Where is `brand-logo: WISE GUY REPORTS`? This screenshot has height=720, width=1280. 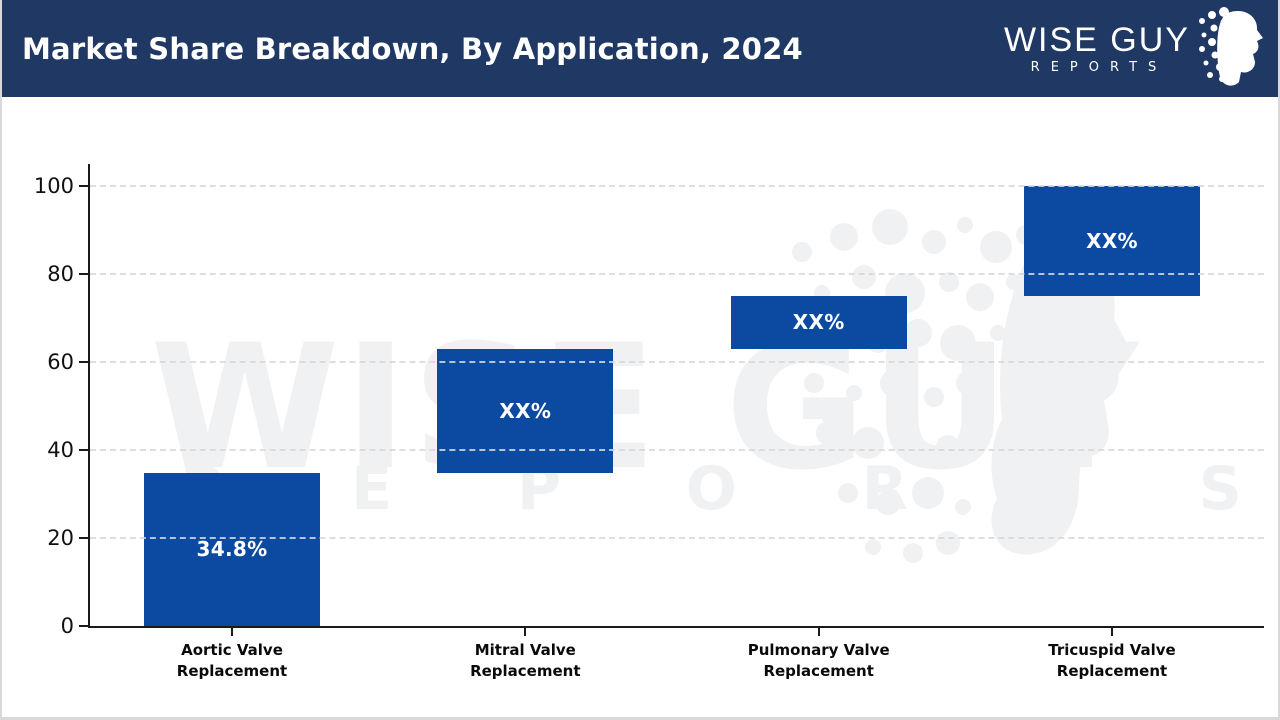
brand-logo: WISE GUY REPORTS is located at coordinates (1136, 49).